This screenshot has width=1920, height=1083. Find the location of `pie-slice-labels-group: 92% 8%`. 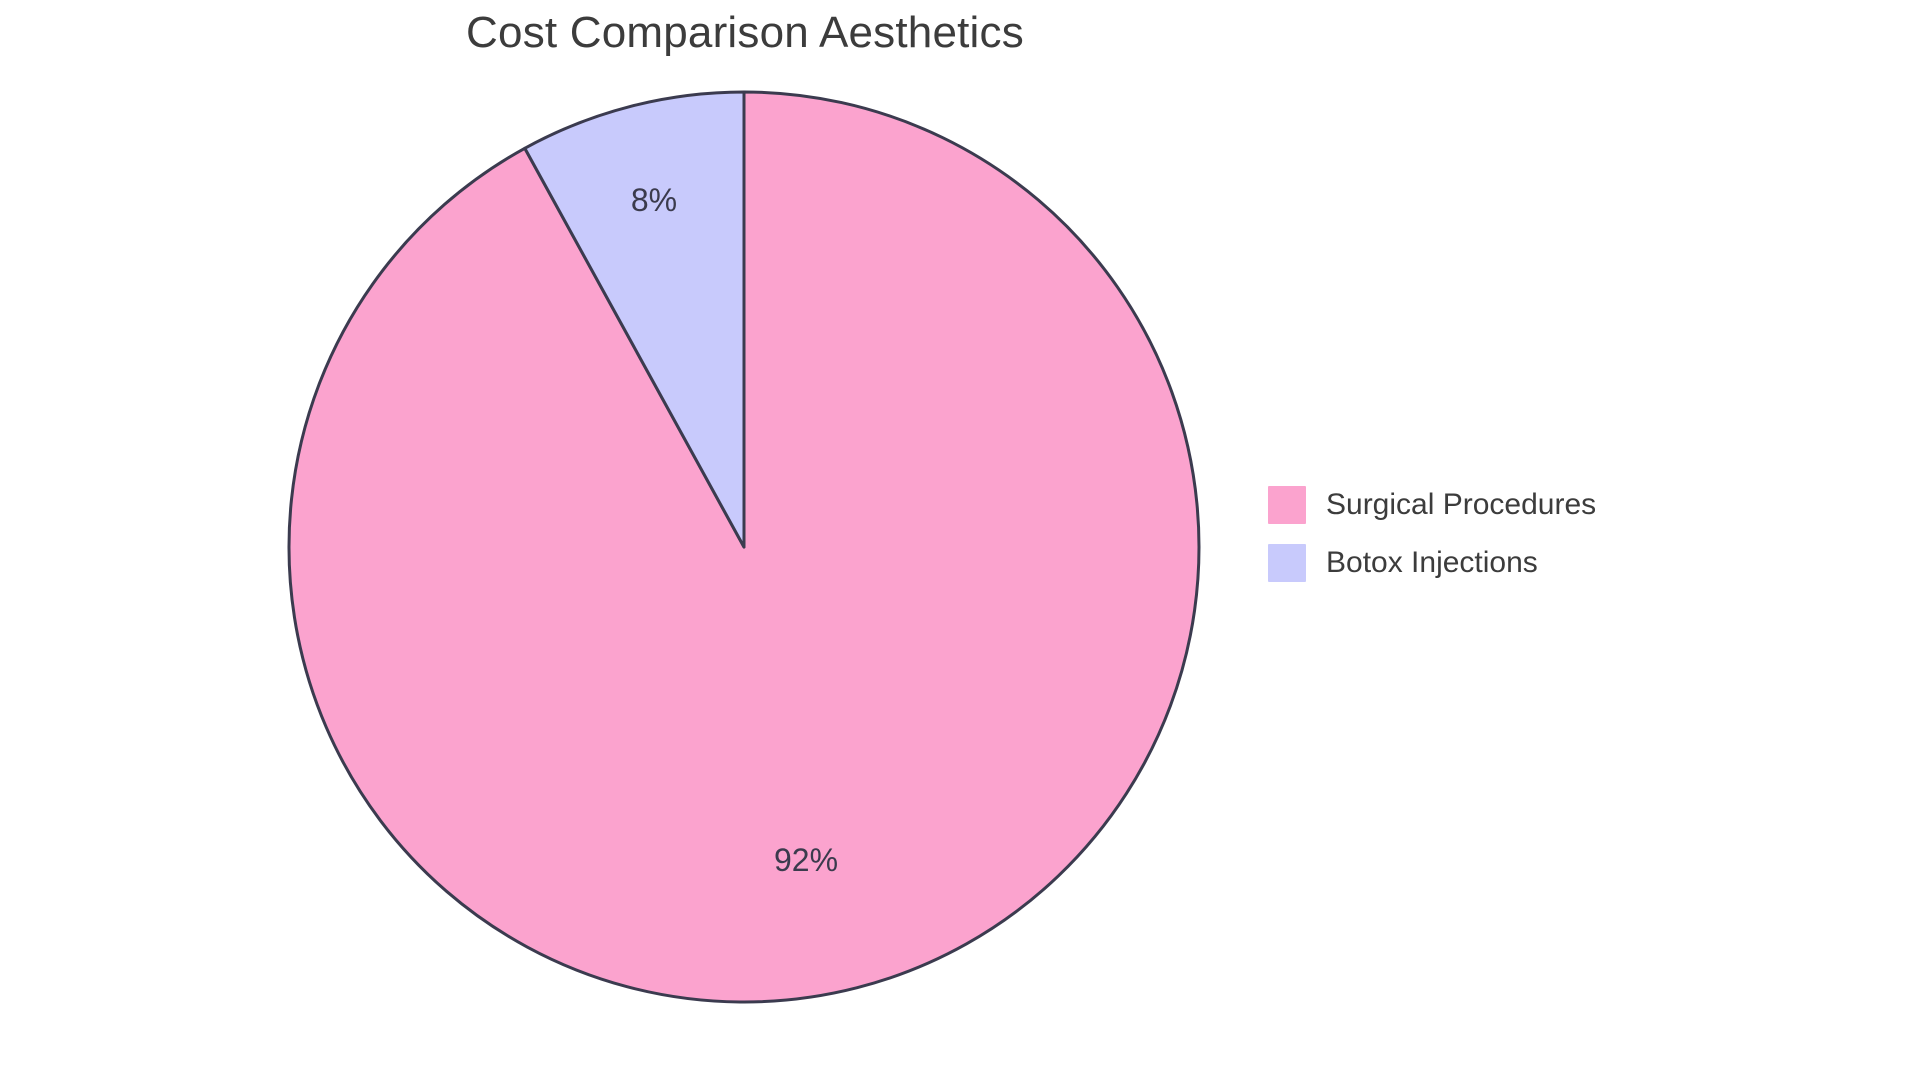

pie-slice-labels-group: 92% 8% is located at coordinates (734, 530).